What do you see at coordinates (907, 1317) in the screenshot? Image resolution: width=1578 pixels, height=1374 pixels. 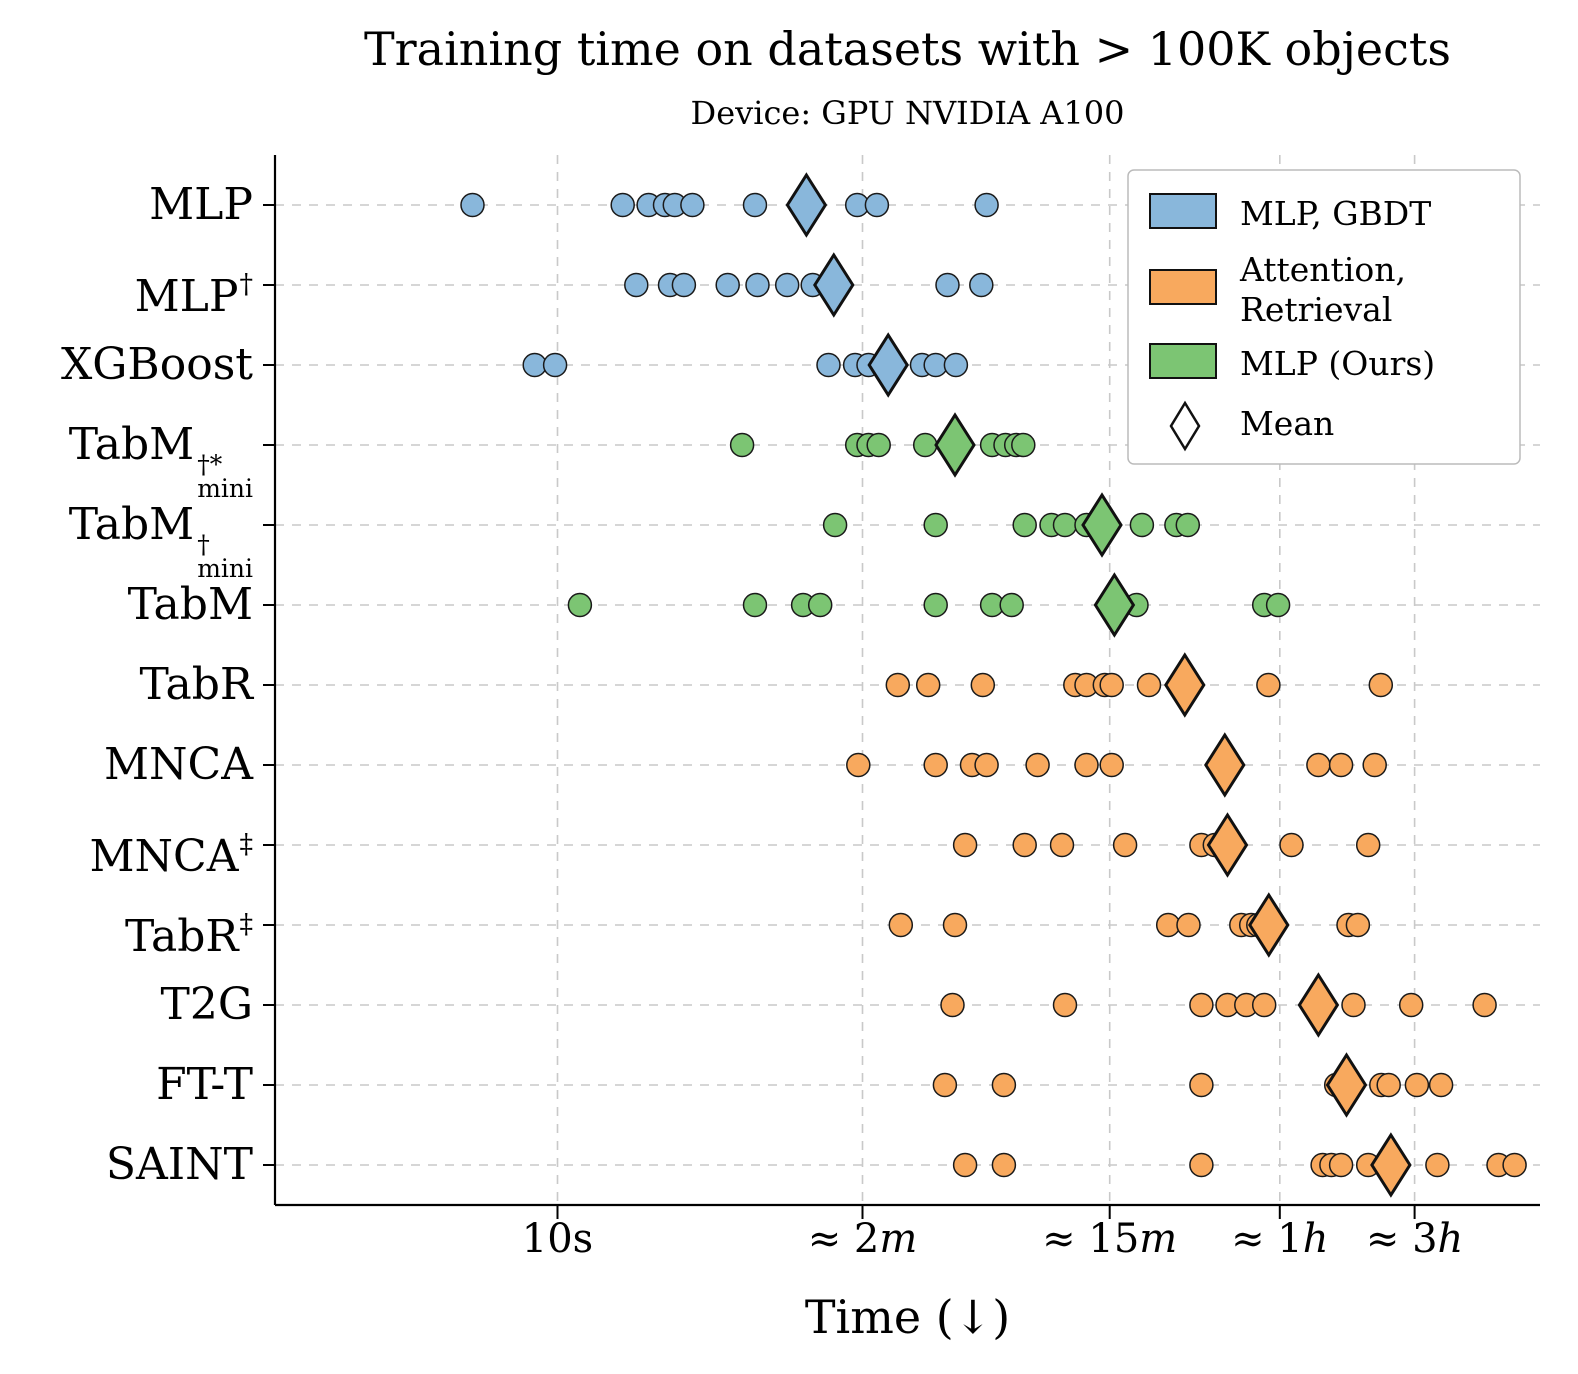 I see `x-axis-label: Time (↓)` at bounding box center [907, 1317].